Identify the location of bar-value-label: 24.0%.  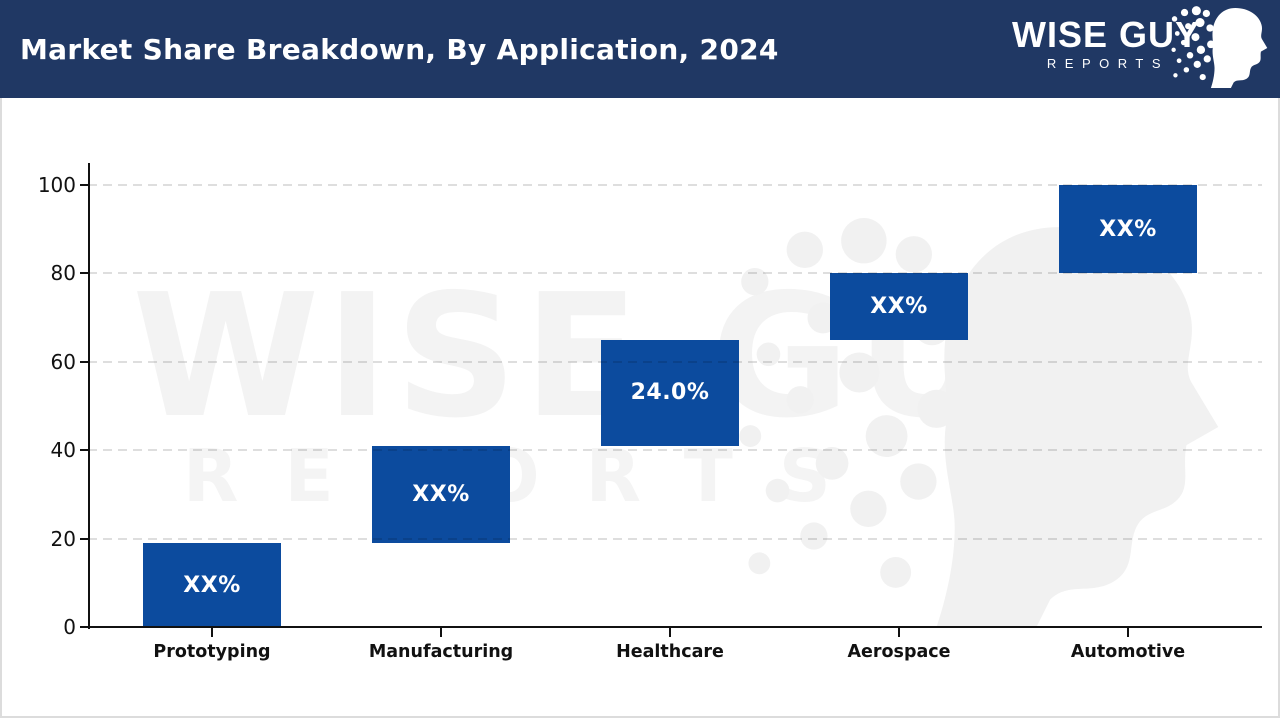
(670, 393).